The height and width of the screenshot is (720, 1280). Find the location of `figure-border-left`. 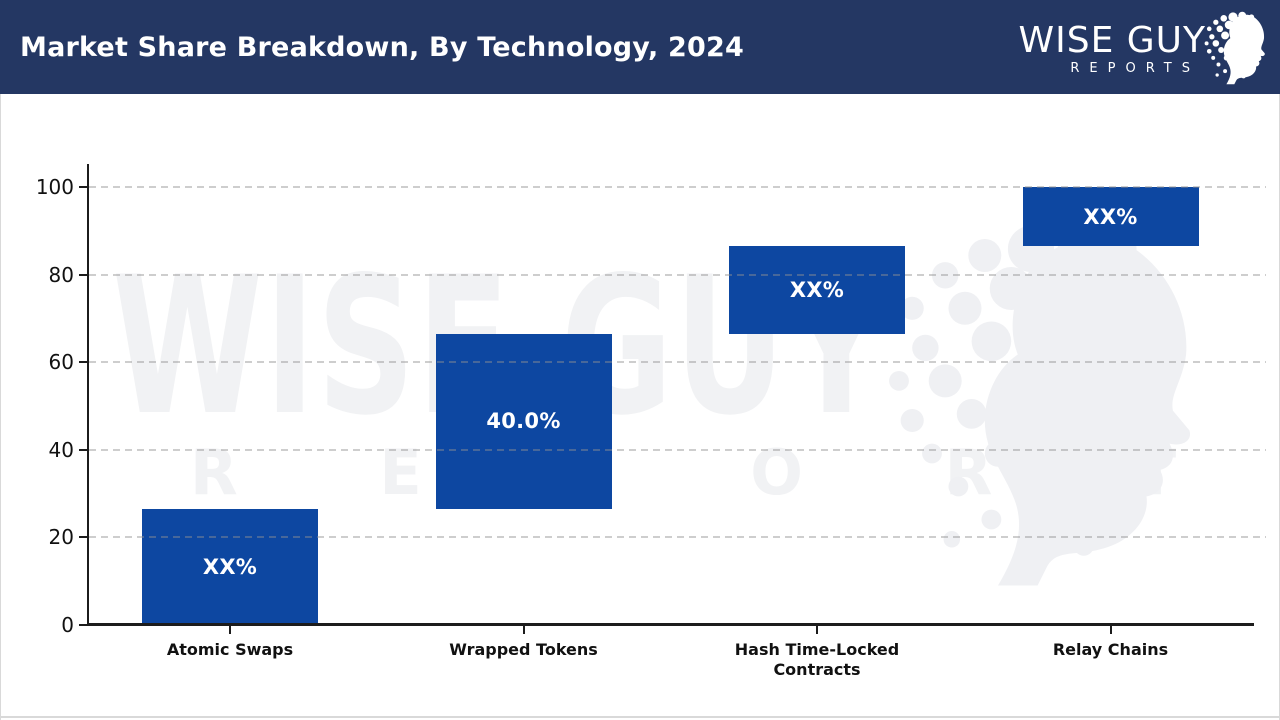

figure-border-left is located at coordinates (0, 407).